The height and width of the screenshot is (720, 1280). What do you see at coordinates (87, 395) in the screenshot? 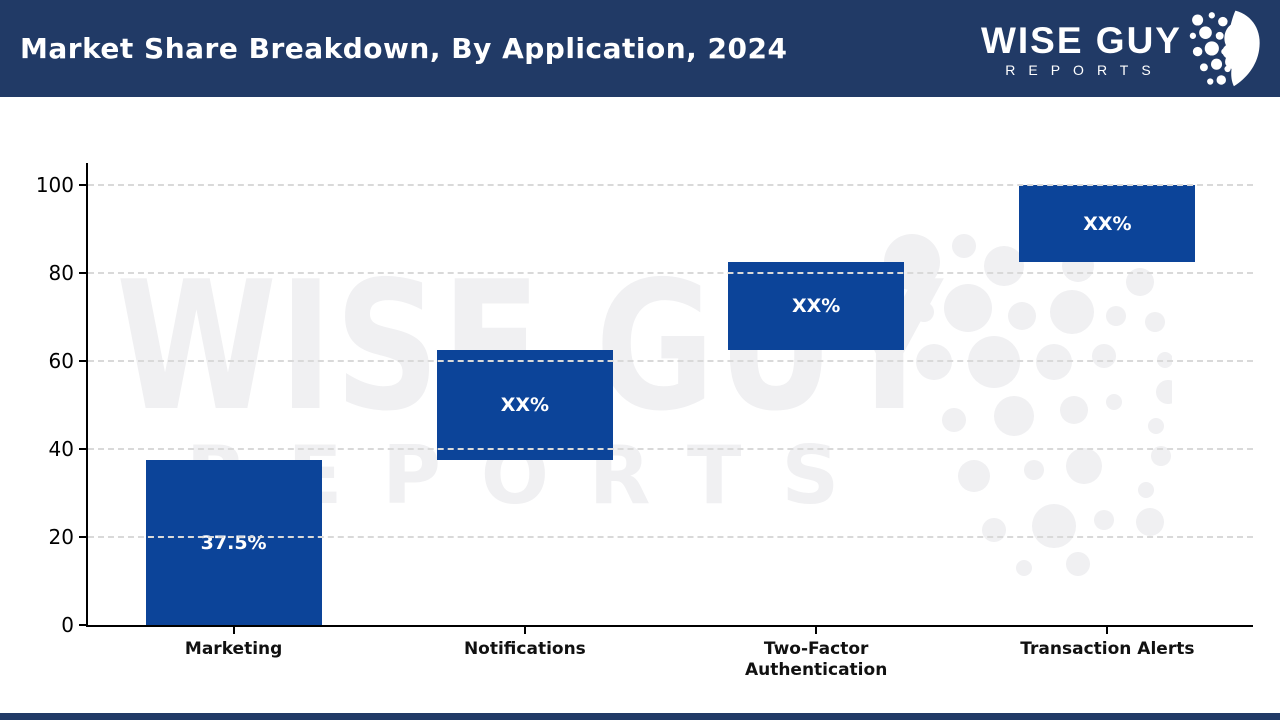
I see `y-axis-line` at bounding box center [87, 395].